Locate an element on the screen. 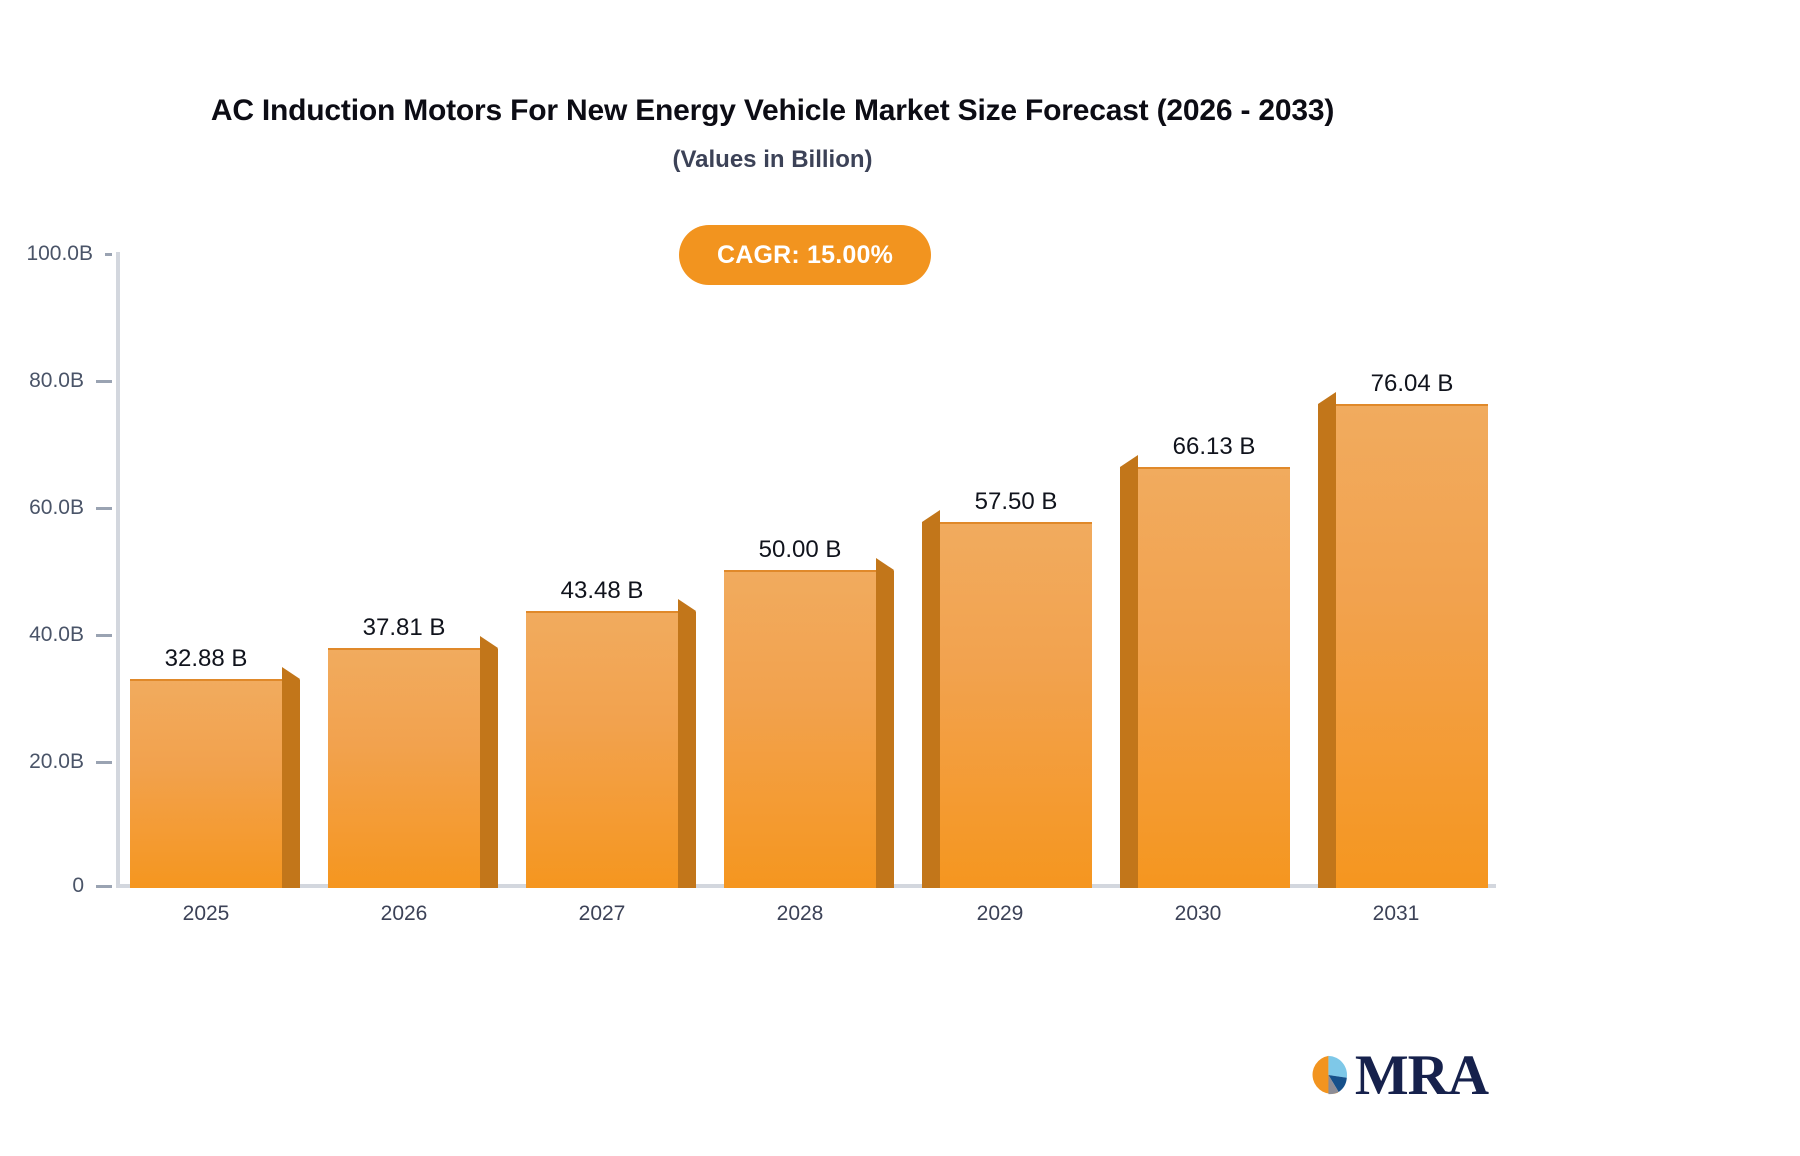 This screenshot has width=1800, height=1156. x-tick-label-2026: 2026 is located at coordinates (404, 913).